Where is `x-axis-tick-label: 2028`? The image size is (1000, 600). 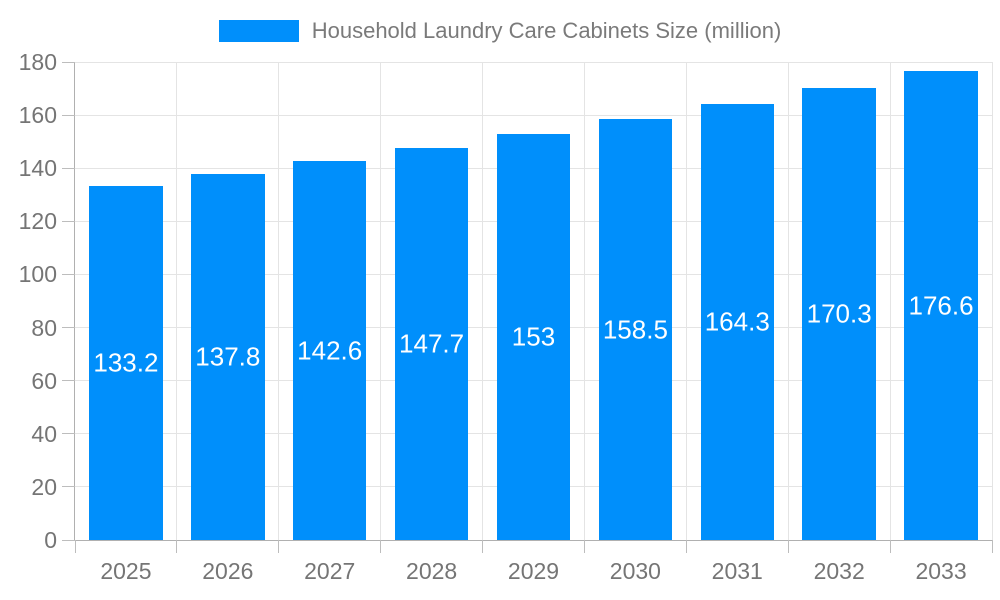 x-axis-tick-label: 2028 is located at coordinates (432, 571).